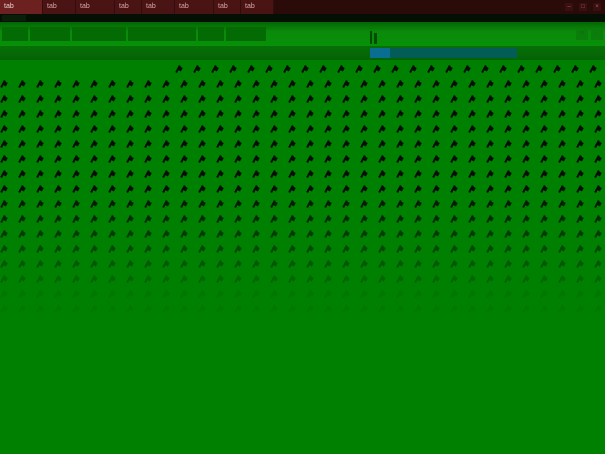  What do you see at coordinates (14, 18) in the screenshot?
I see `address-bar-field` at bounding box center [14, 18].